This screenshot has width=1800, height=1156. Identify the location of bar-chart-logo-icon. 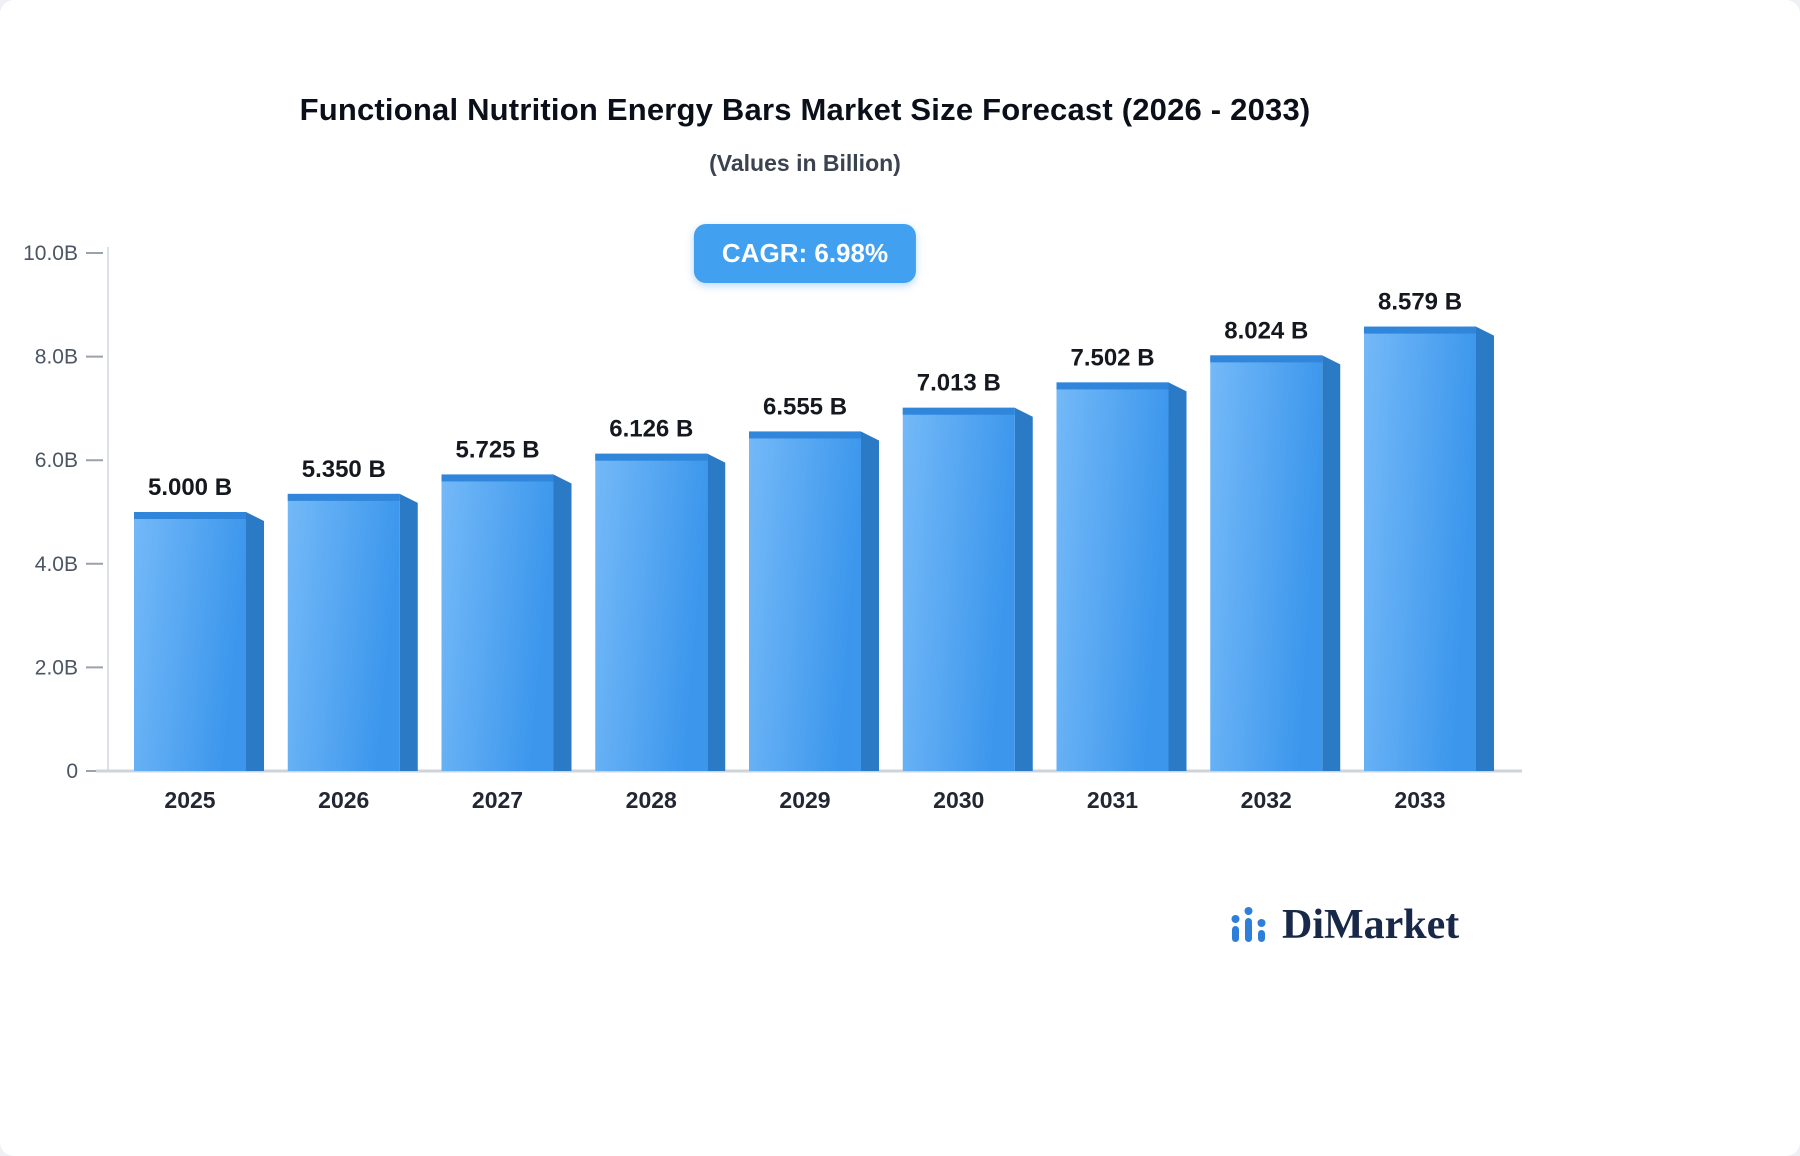
(1248, 924).